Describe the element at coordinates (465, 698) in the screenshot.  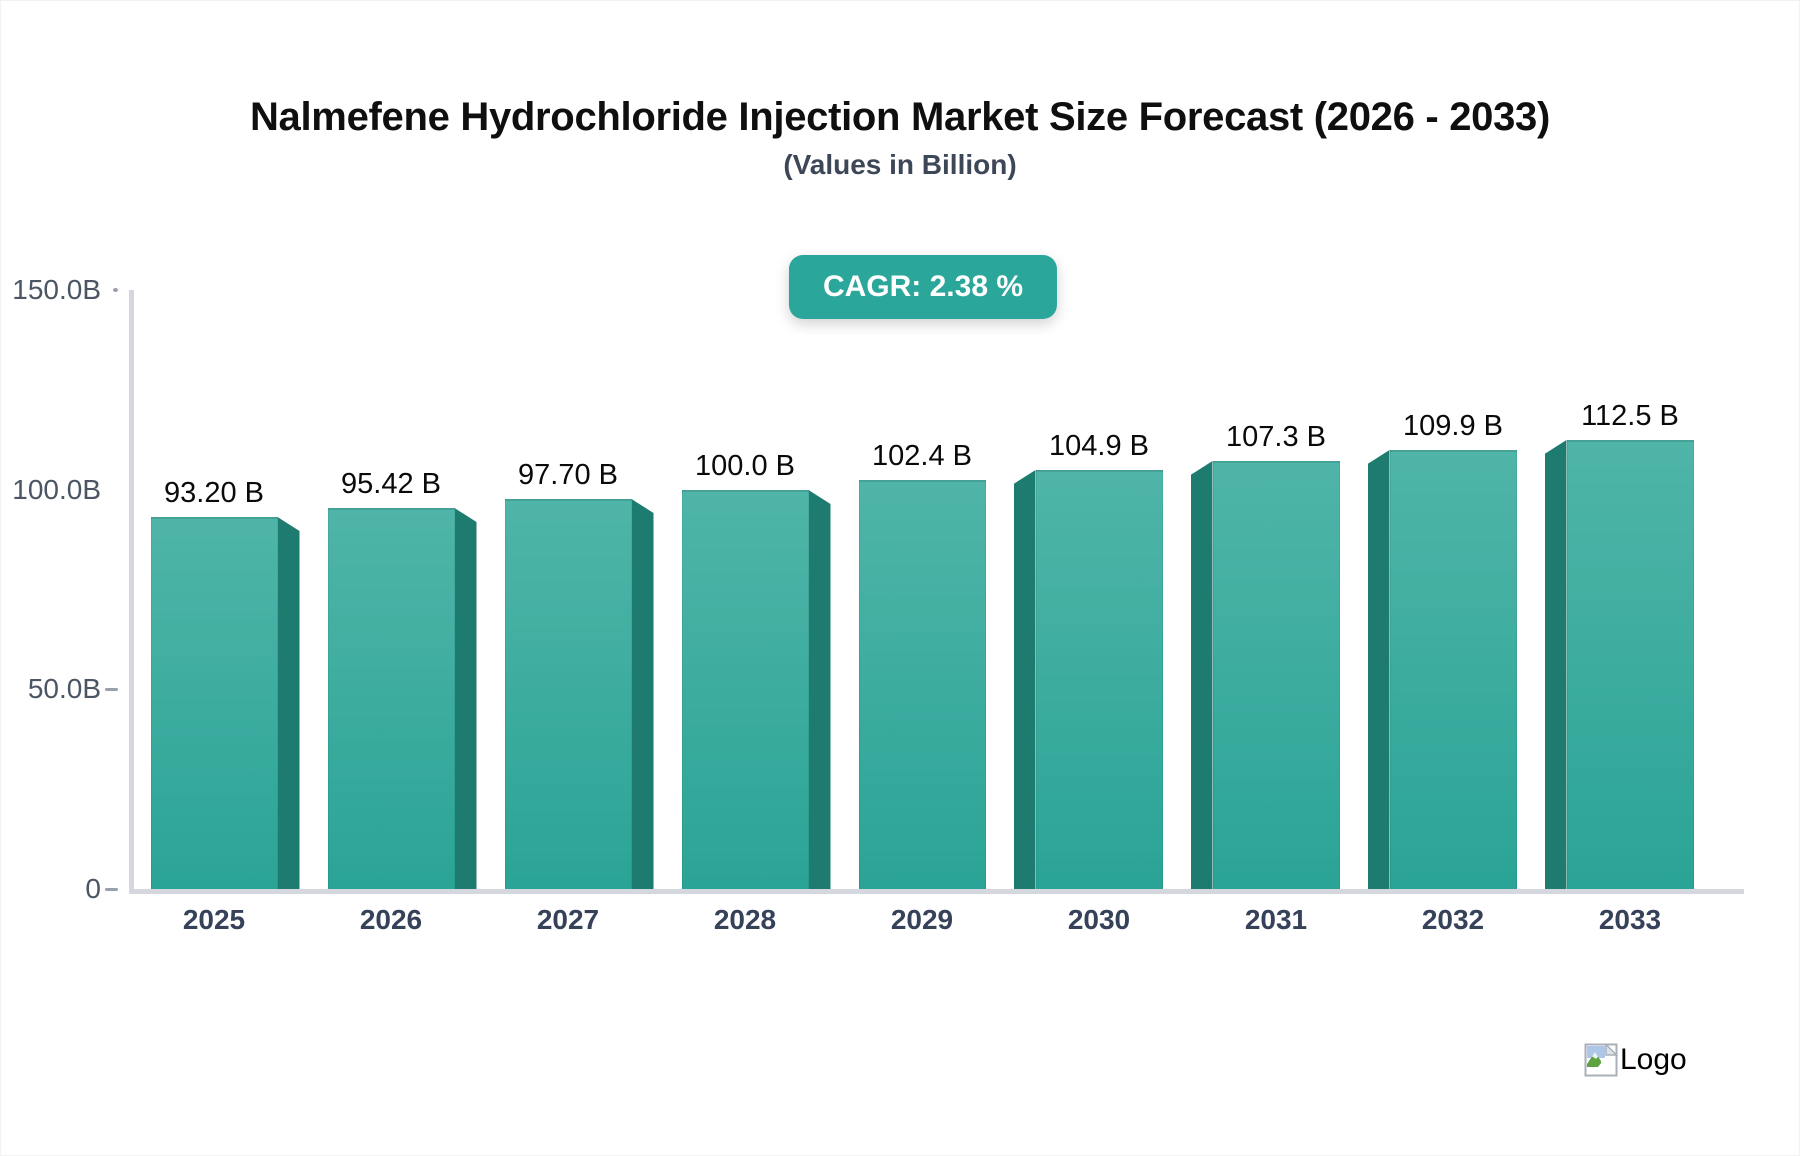
I see `bar-side-2026` at that location.